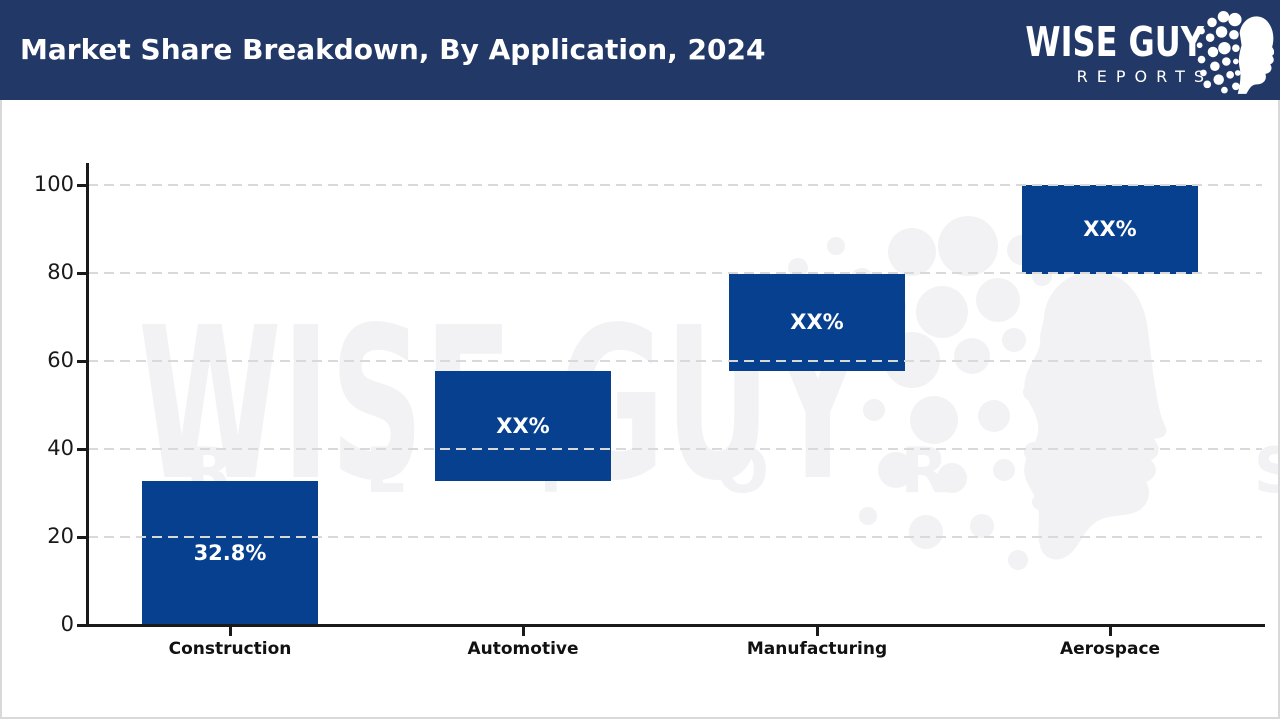 Image resolution: width=1280 pixels, height=720 pixels. I want to click on brand-subtitle: REPORTS, so click(1144, 76).